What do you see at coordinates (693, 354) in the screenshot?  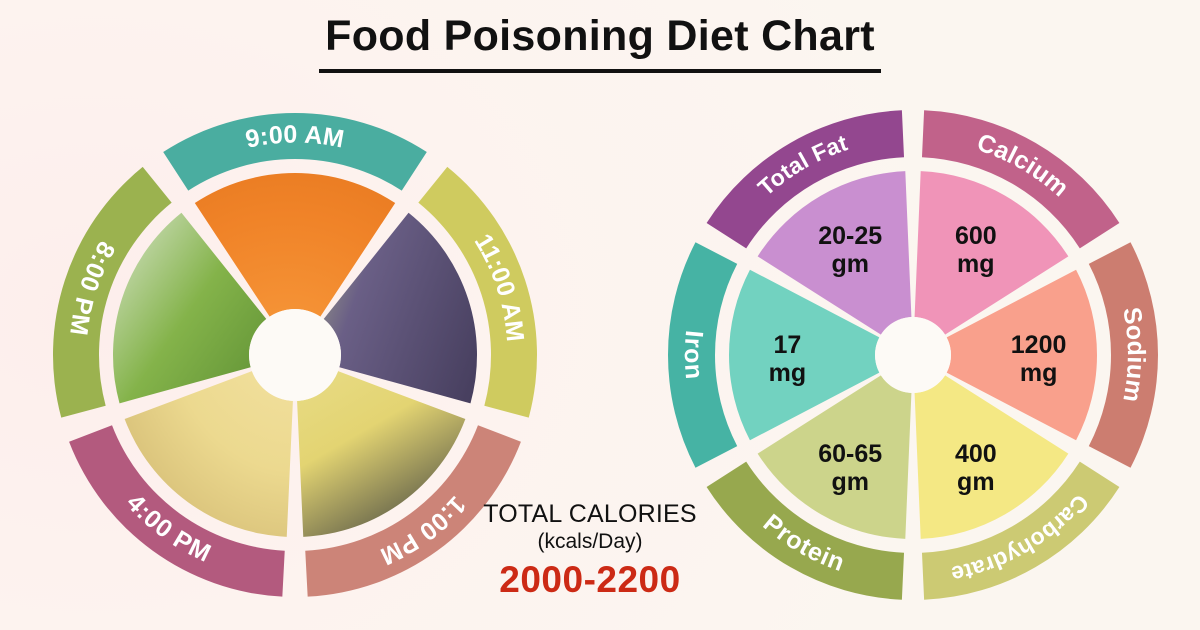 I see `nutrient-label: Iron` at bounding box center [693, 354].